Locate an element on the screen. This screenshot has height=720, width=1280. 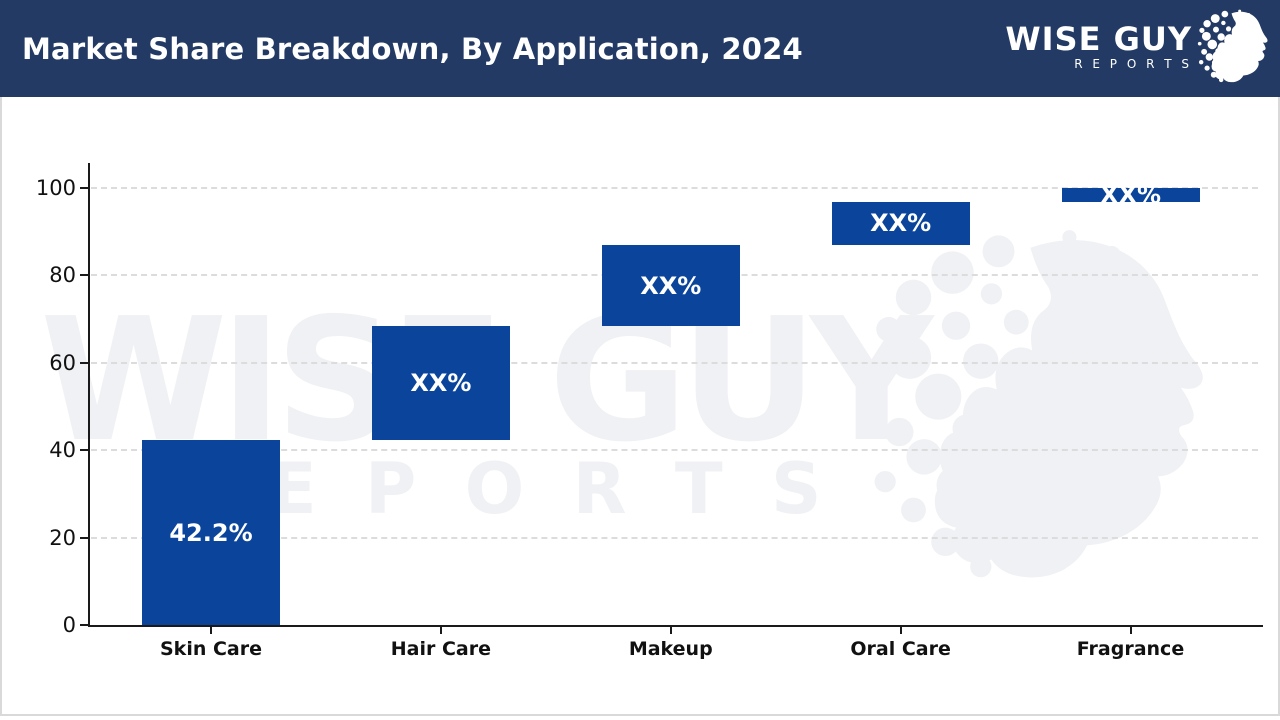
y-tick-label: 0 is located at coordinates (69, 625).